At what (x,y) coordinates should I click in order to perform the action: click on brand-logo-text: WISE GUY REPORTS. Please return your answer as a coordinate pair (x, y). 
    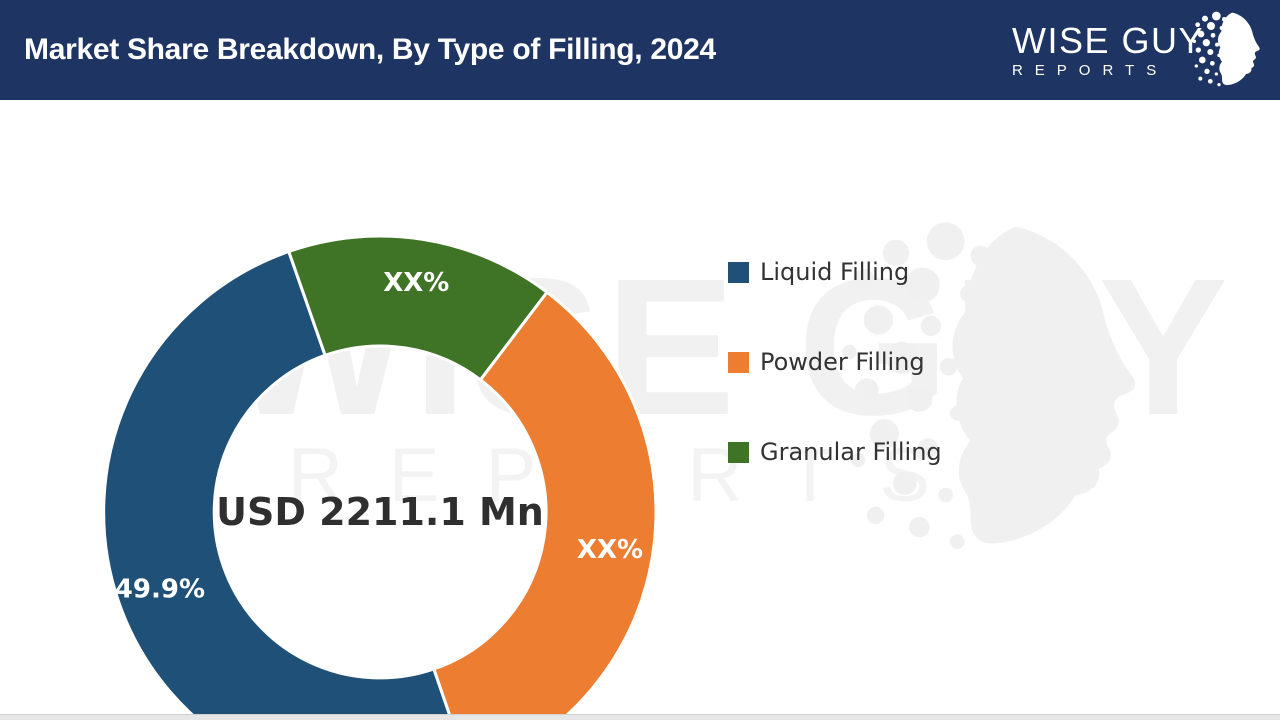
    Looking at the image, I should click on (1107, 49).